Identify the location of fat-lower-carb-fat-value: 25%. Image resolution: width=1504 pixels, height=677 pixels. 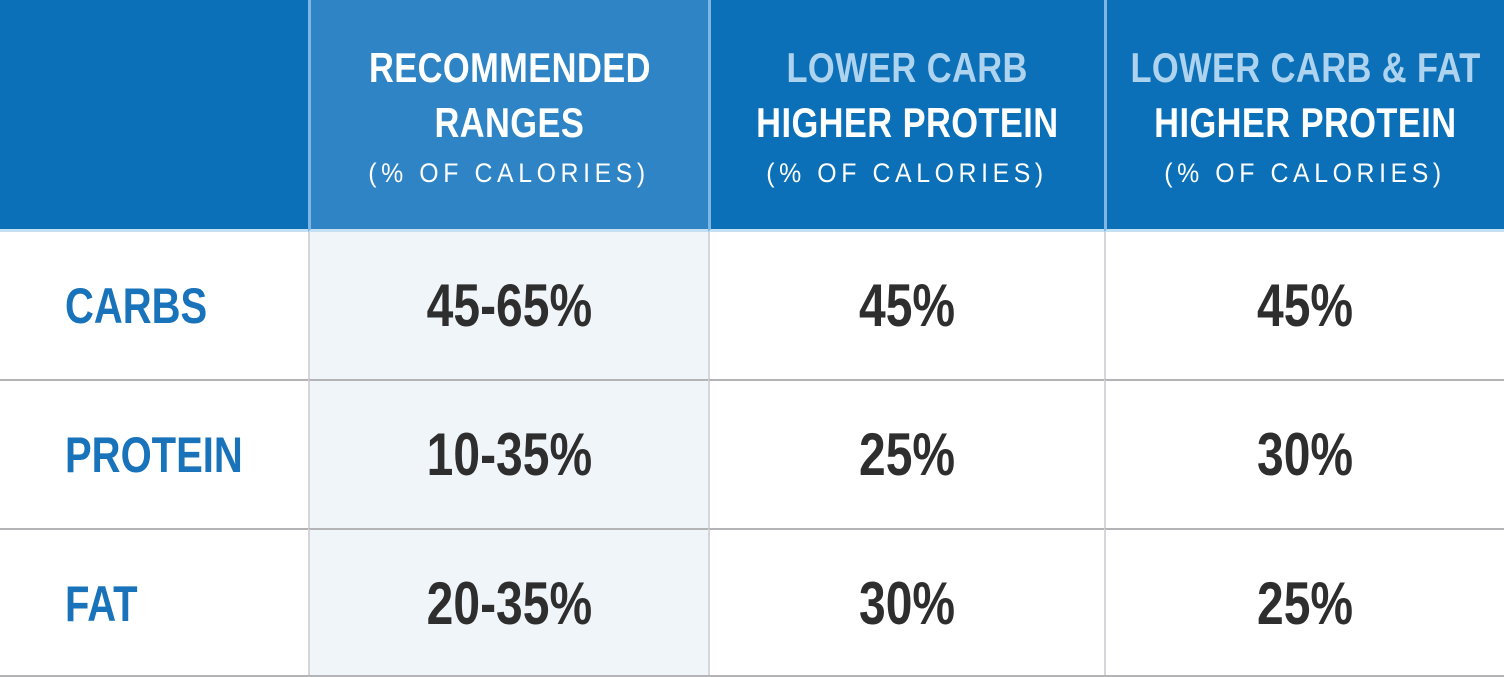
(1305, 603).